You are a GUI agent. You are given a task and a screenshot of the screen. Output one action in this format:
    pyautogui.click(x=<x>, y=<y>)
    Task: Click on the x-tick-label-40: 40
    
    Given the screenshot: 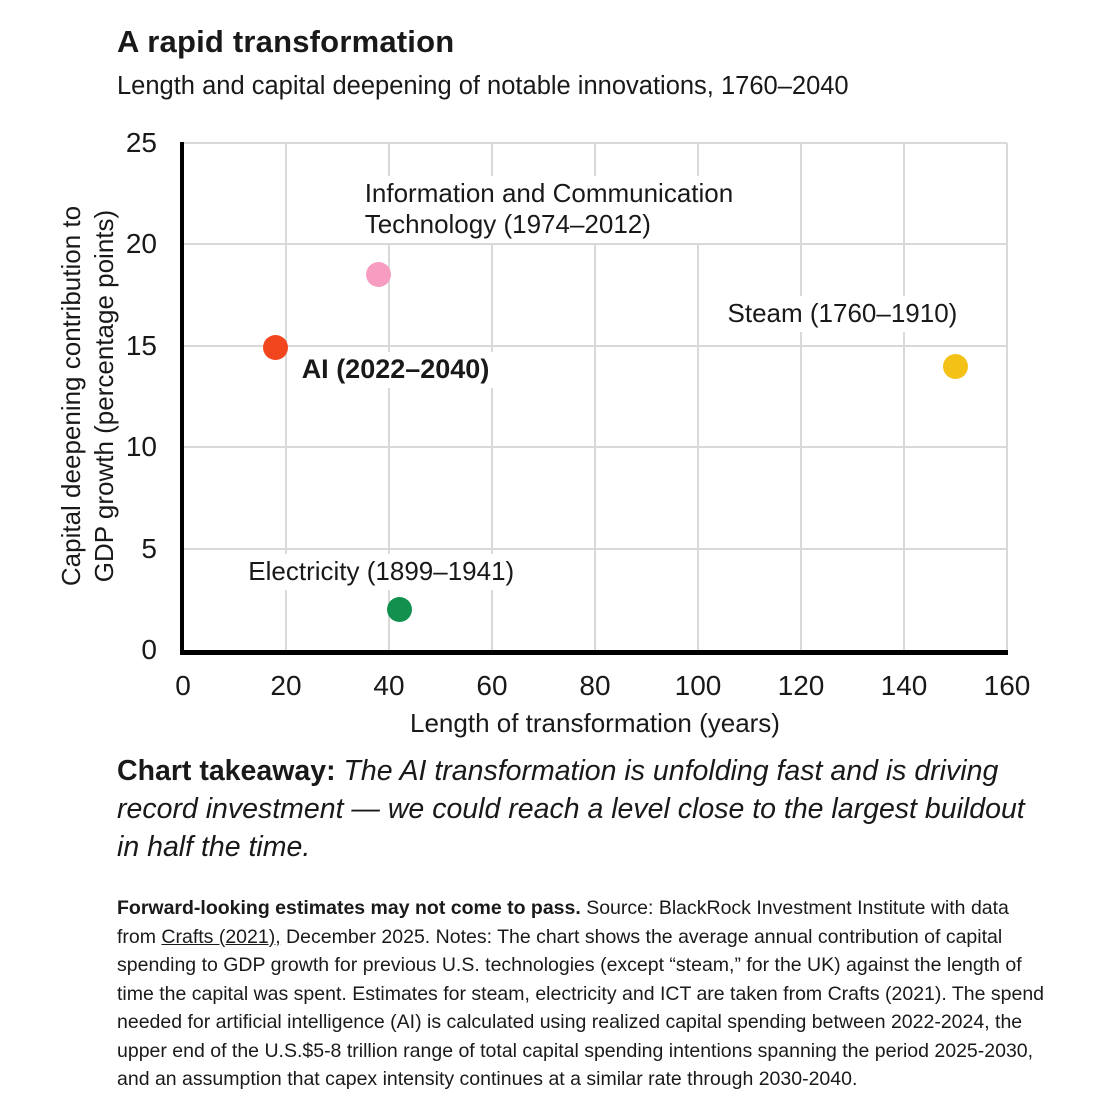 What is the action you would take?
    pyautogui.click(x=389, y=685)
    